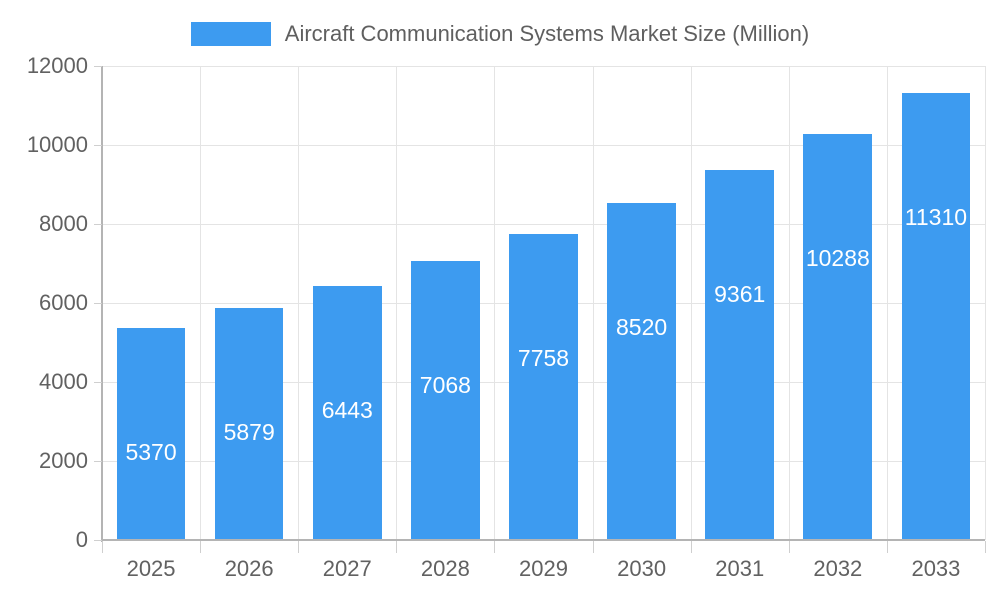 Image resolution: width=1000 pixels, height=600 pixels. Describe the element at coordinates (642, 327) in the screenshot. I see `bar-value-label-2030: 8520` at that location.